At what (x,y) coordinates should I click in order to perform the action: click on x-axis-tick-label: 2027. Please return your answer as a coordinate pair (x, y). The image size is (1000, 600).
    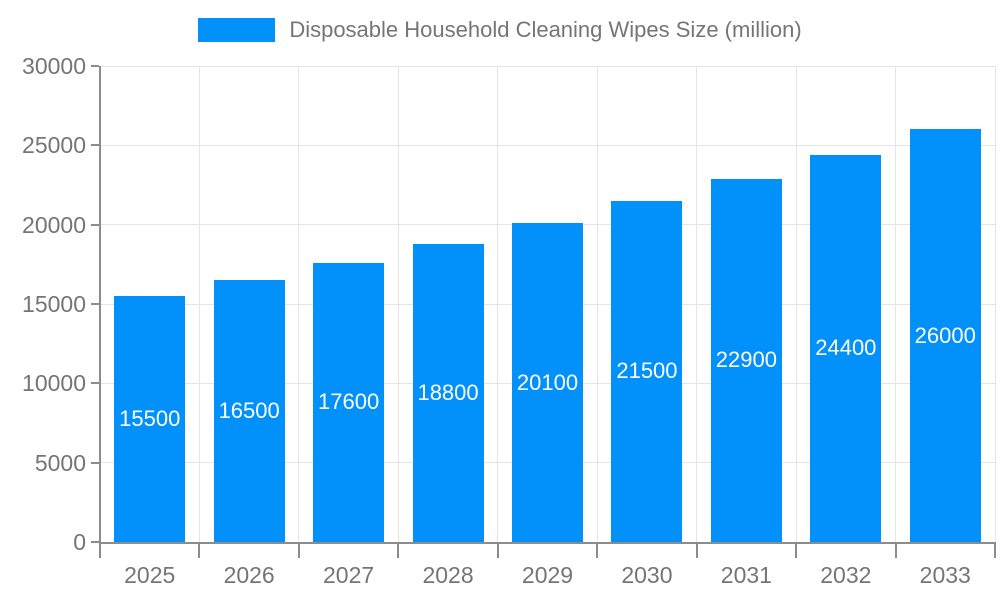
    Looking at the image, I should click on (349, 575).